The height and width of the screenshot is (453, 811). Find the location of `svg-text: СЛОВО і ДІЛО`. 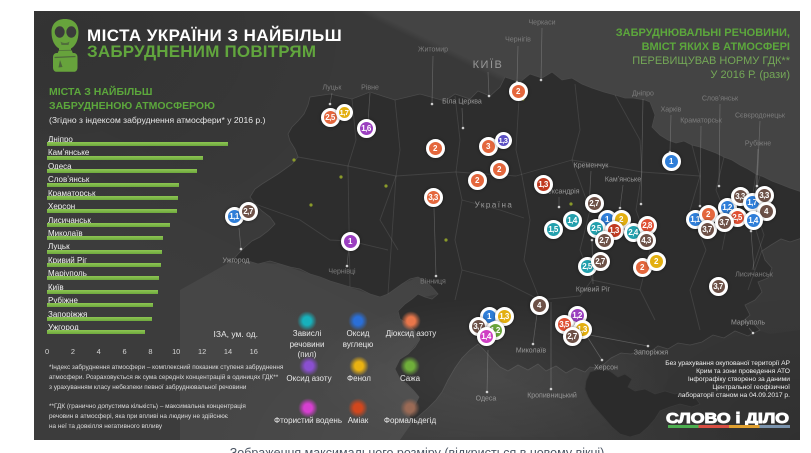

svg-text: СЛОВО і ДІЛО is located at coordinates (727, 418).